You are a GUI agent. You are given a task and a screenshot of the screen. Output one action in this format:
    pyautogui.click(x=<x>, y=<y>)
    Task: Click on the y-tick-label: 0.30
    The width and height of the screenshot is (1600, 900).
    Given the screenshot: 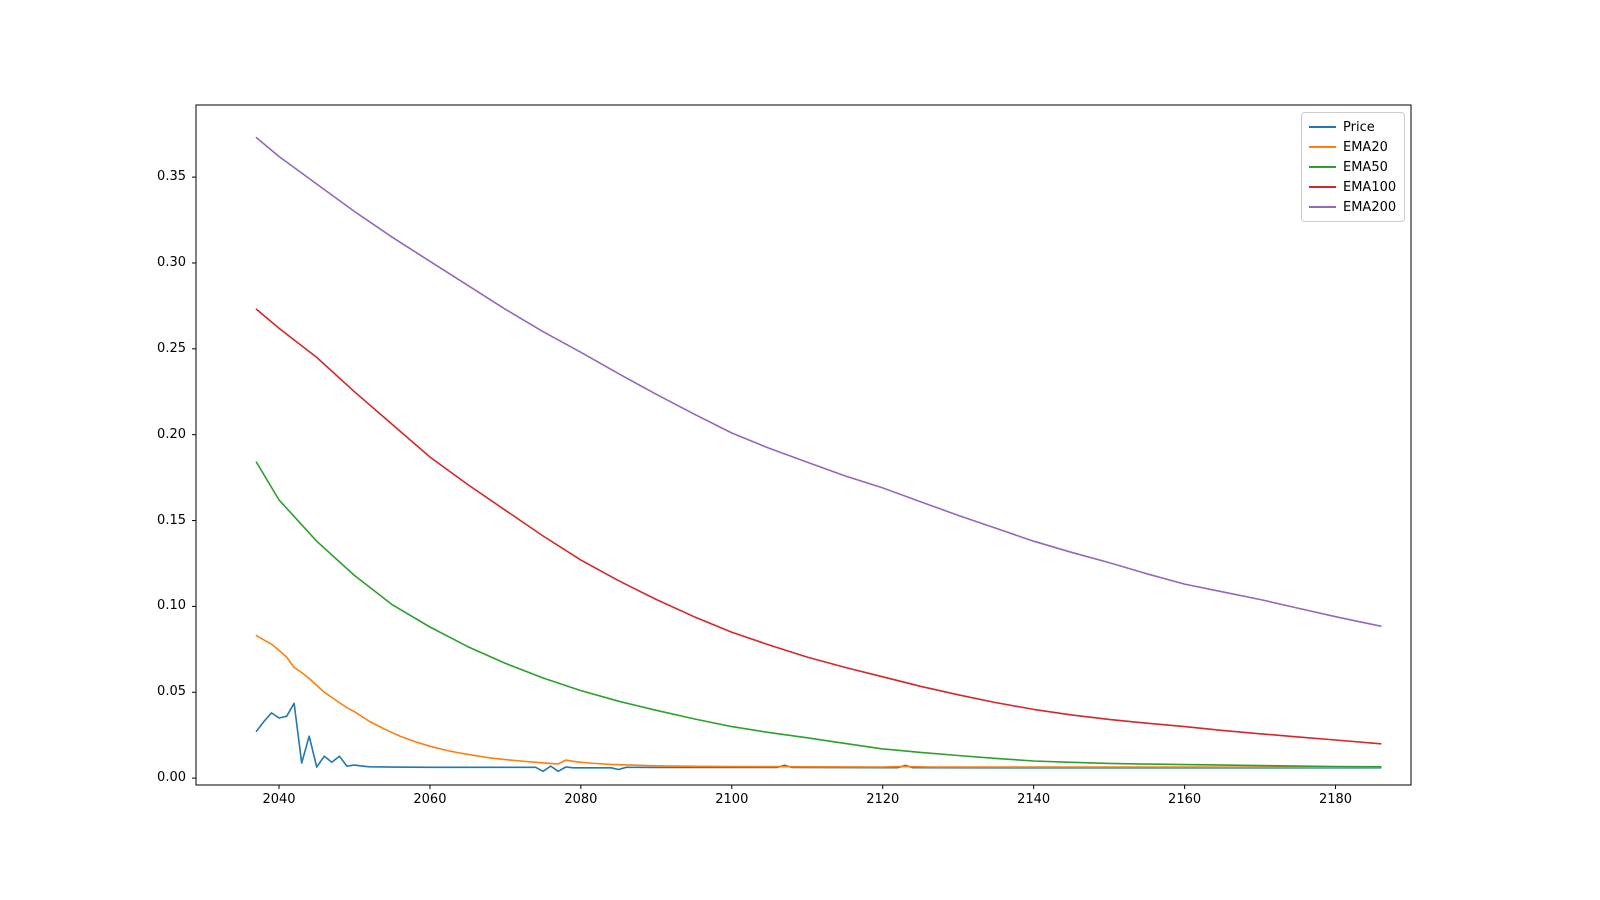 What is the action you would take?
    pyautogui.click(x=171, y=262)
    